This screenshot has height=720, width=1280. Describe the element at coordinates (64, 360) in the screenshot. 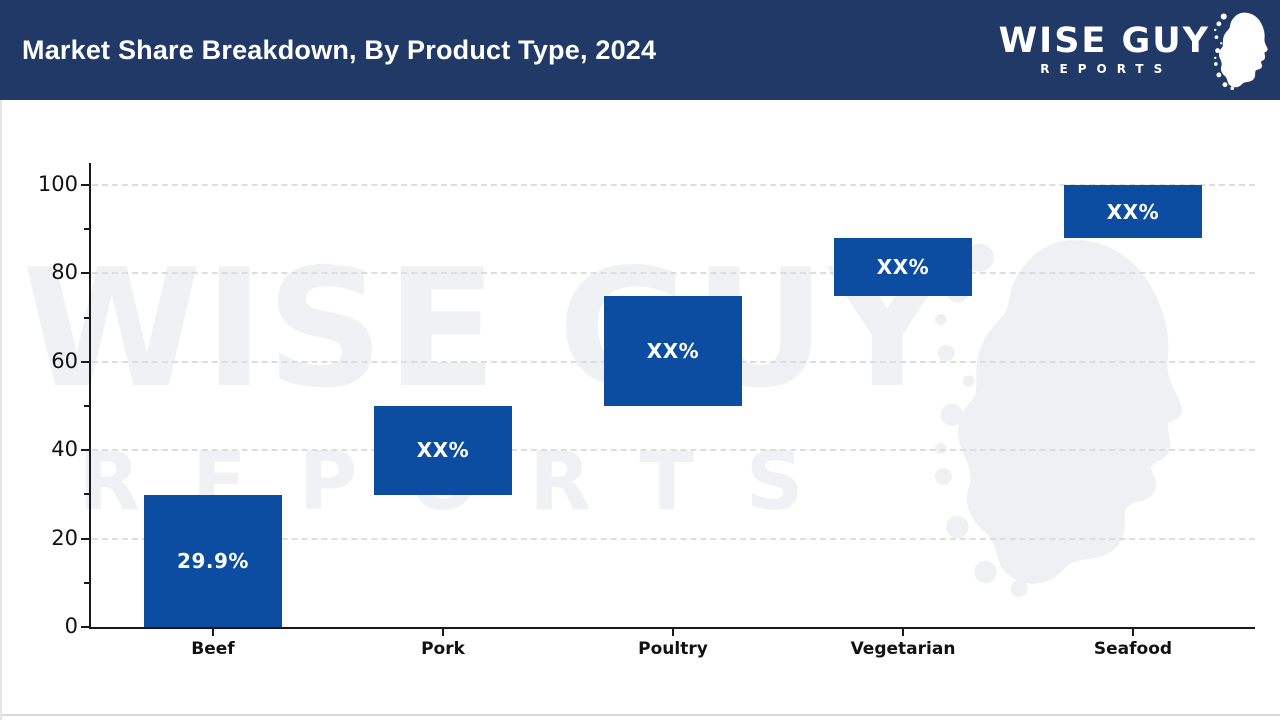

I see `y-tick-label: 60` at that location.